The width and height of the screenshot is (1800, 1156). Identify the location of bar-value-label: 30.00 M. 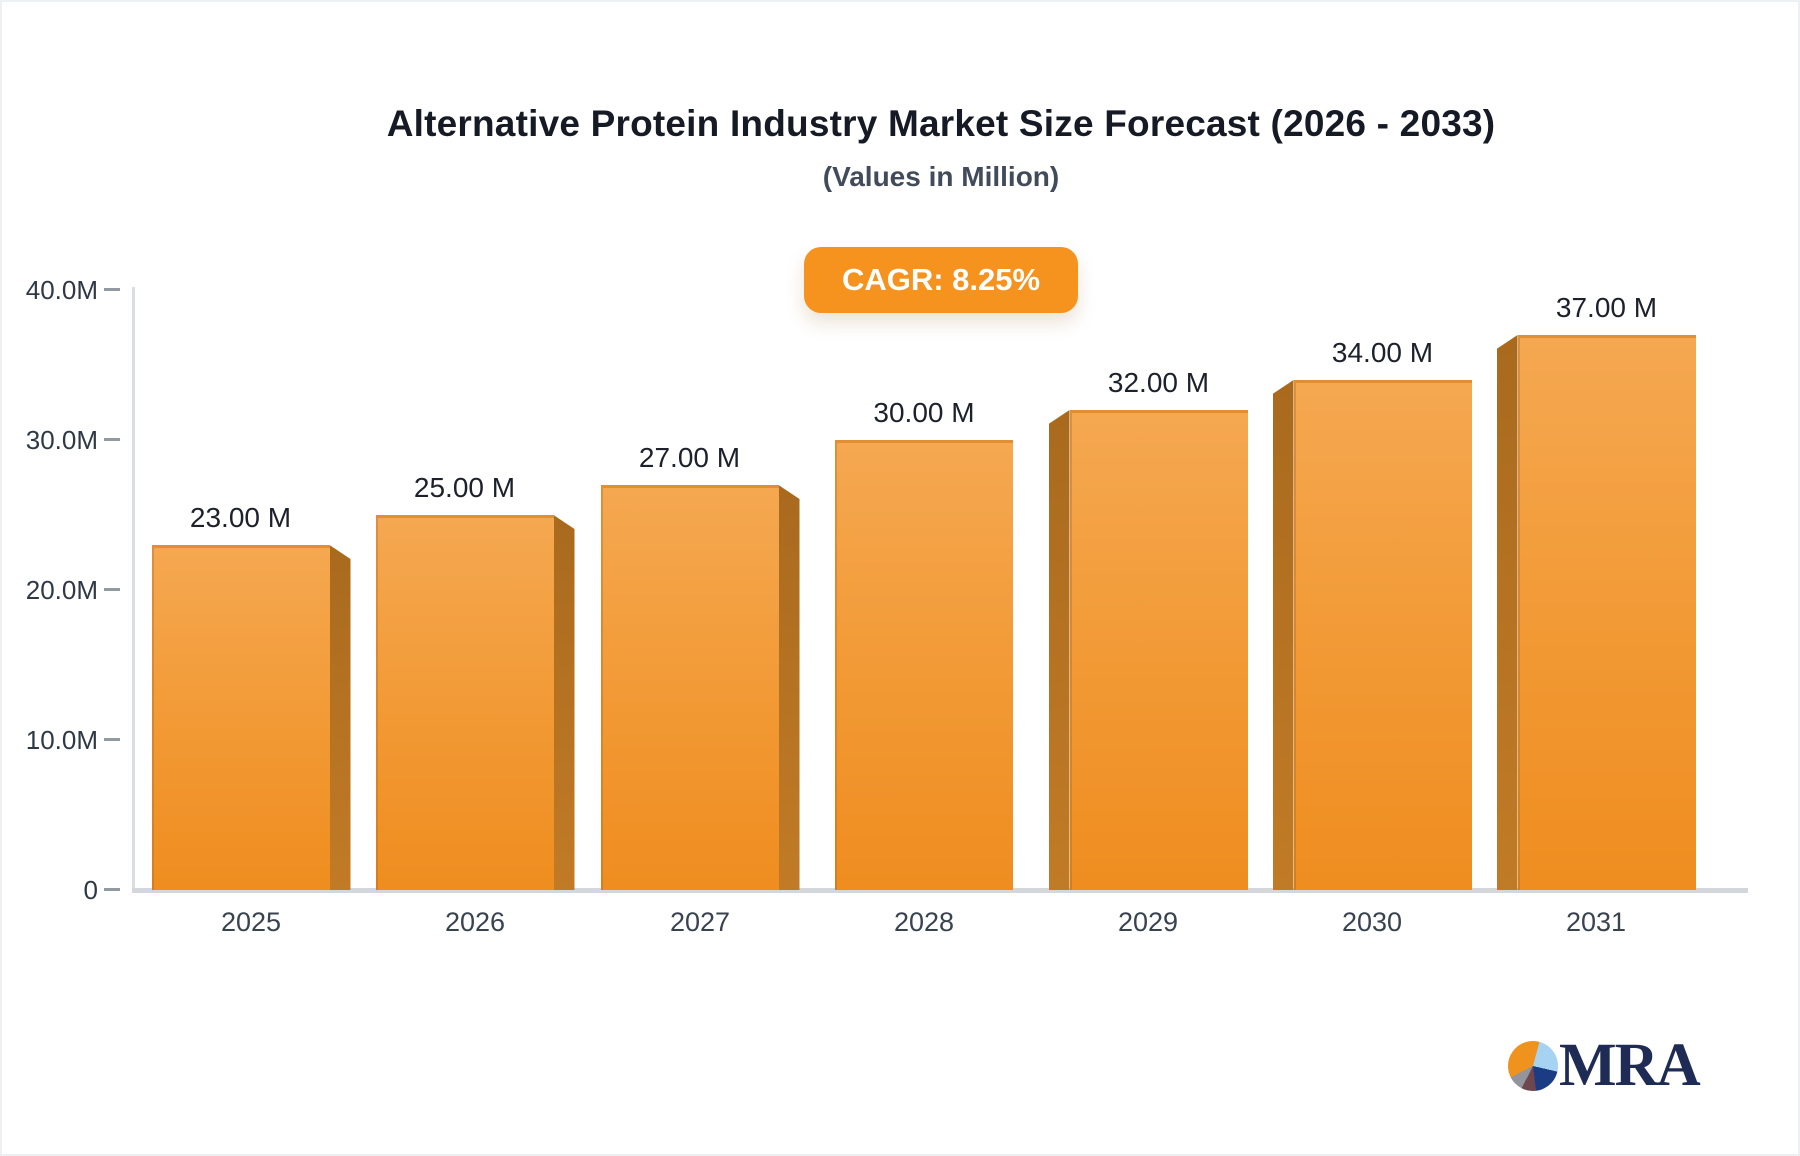
(924, 412).